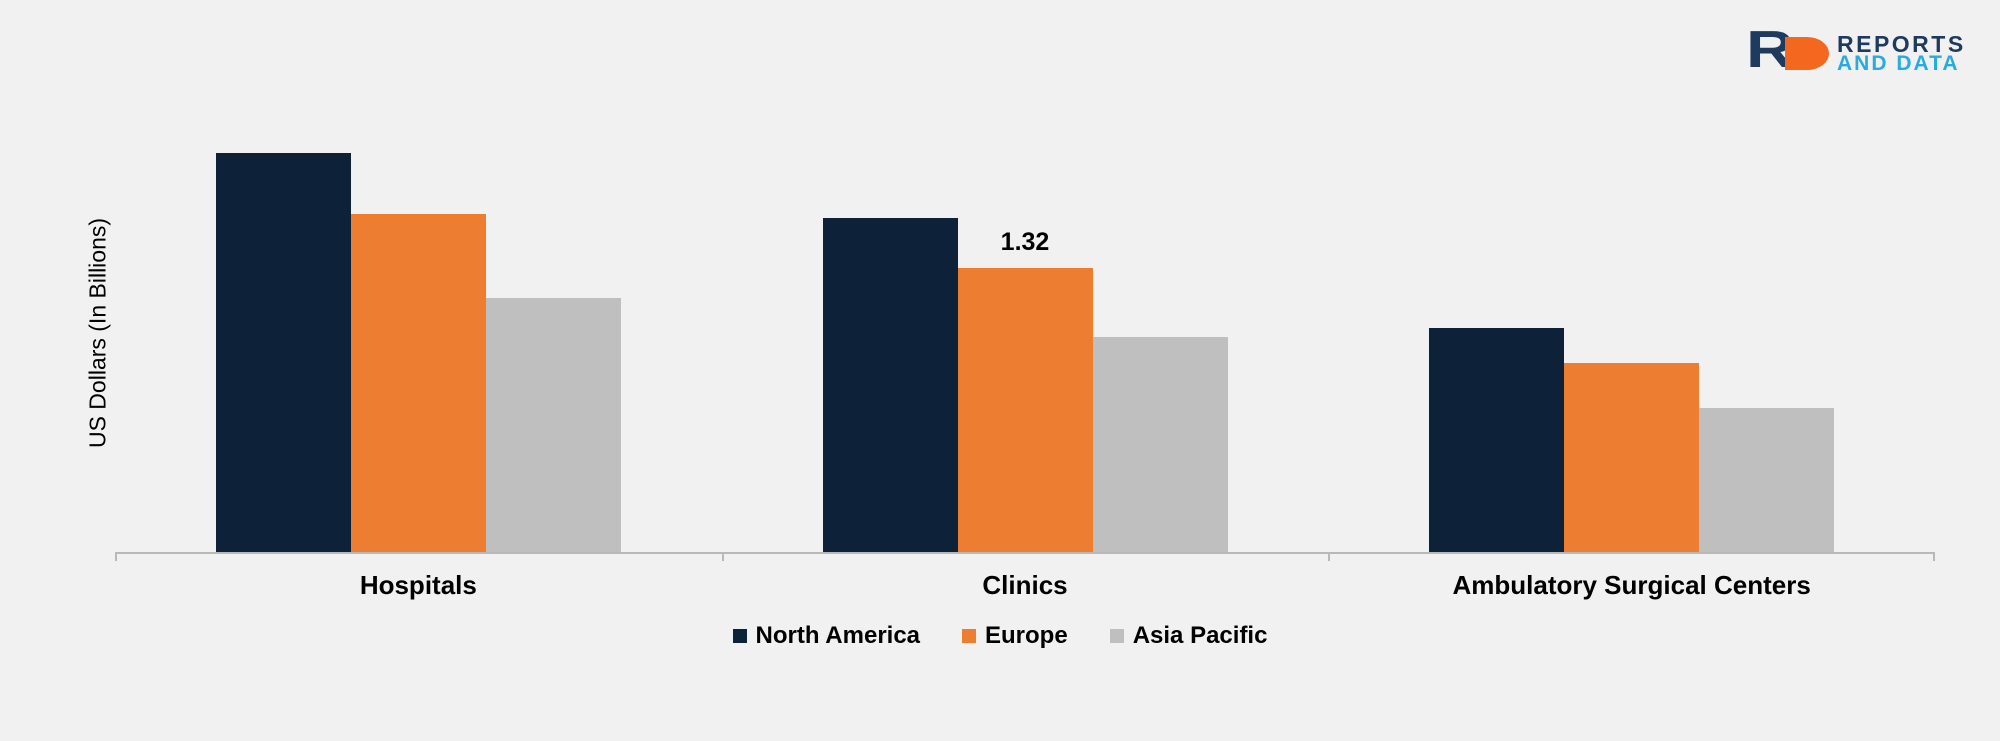 The height and width of the screenshot is (741, 2000). Describe the element at coordinates (553, 425) in the screenshot. I see `bar-asia-pacific-hospitals` at that location.